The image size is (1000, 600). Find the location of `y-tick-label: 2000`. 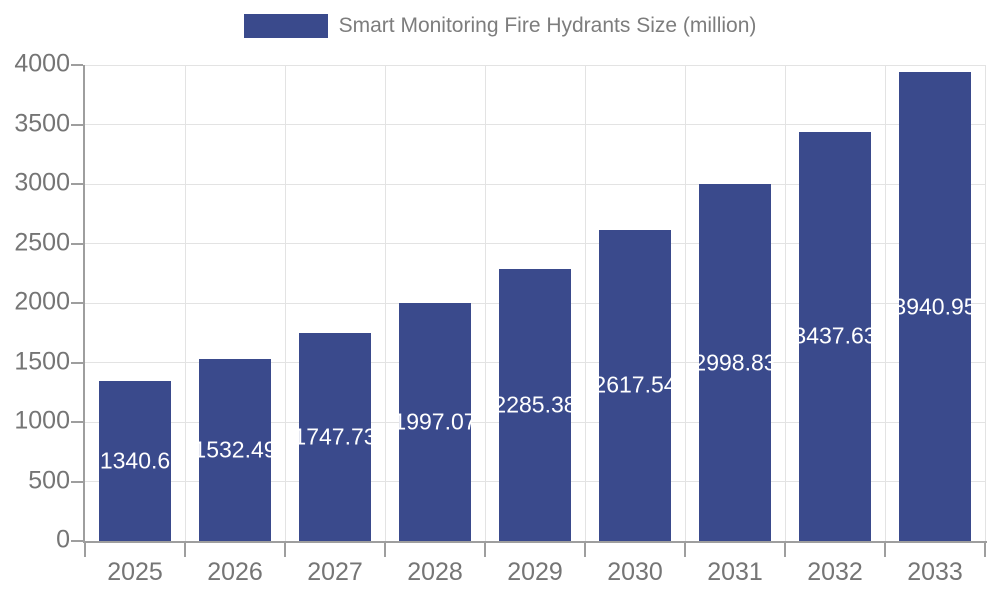

y-tick-label: 2000 is located at coordinates (42, 301).